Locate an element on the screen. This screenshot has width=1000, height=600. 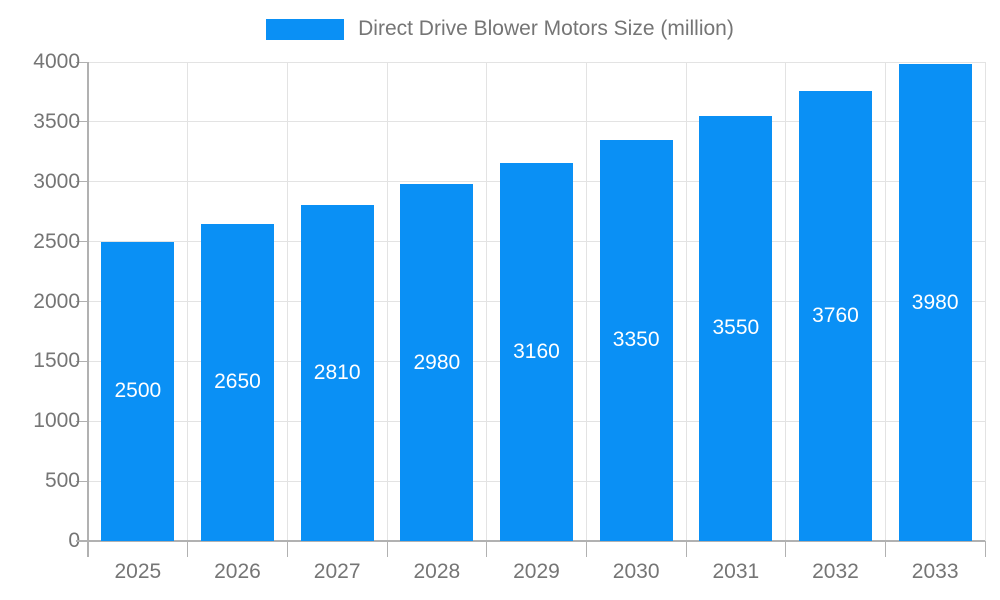
y-tick-label: 1500 is located at coordinates (56, 361).